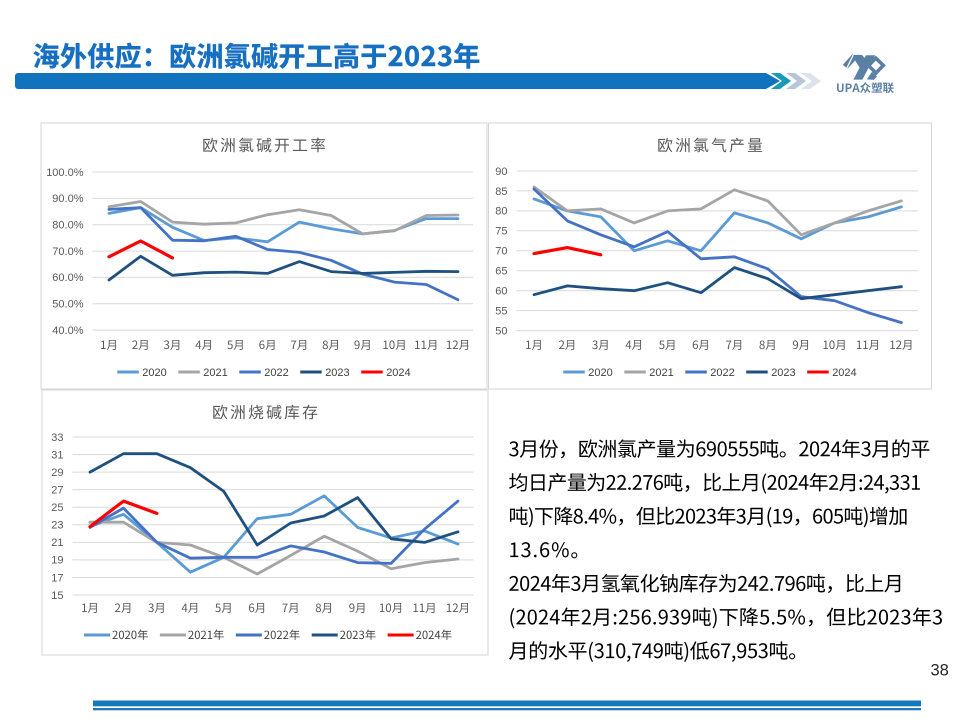 The width and height of the screenshot is (960, 720). Describe the element at coordinates (57, 543) in the screenshot. I see `svg-text: 21` at that location.